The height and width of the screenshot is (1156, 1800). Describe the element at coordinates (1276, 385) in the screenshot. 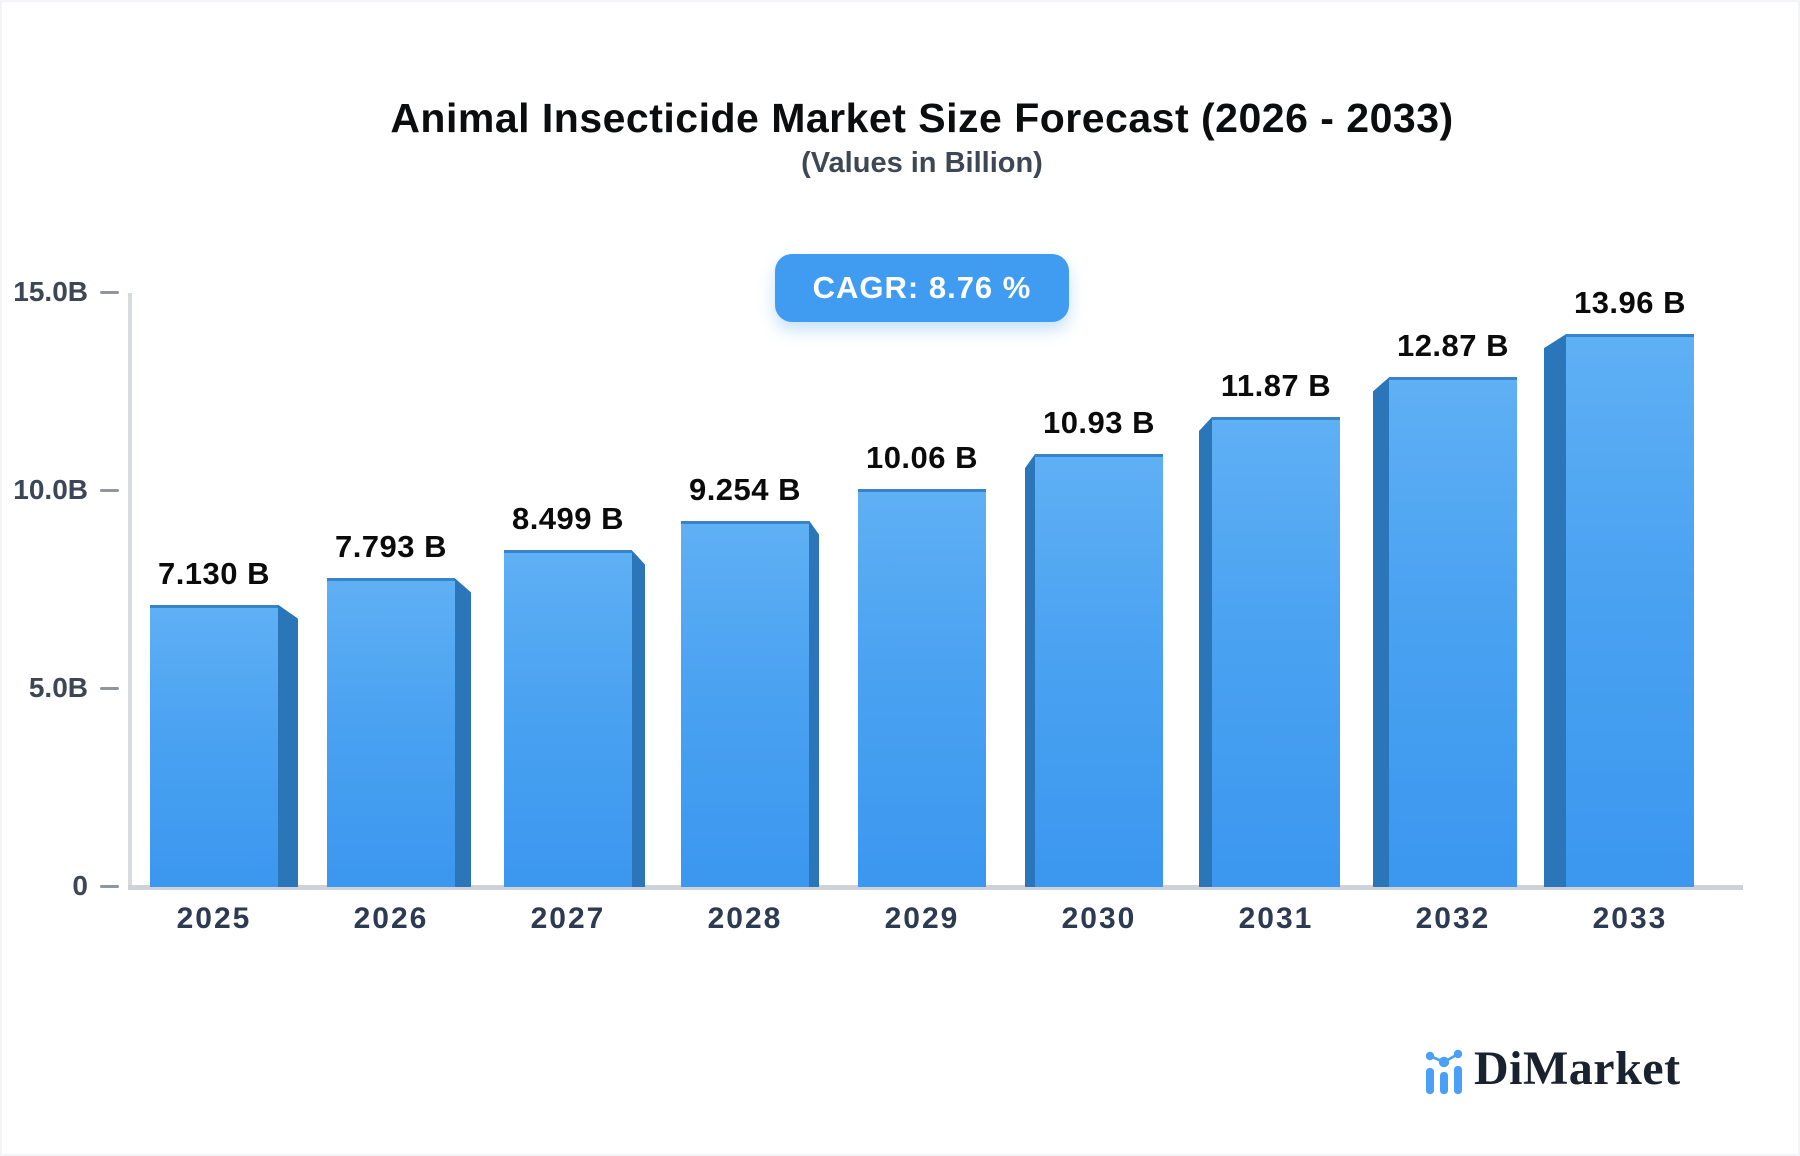

I see `bar-value-label: 11.87 B` at that location.